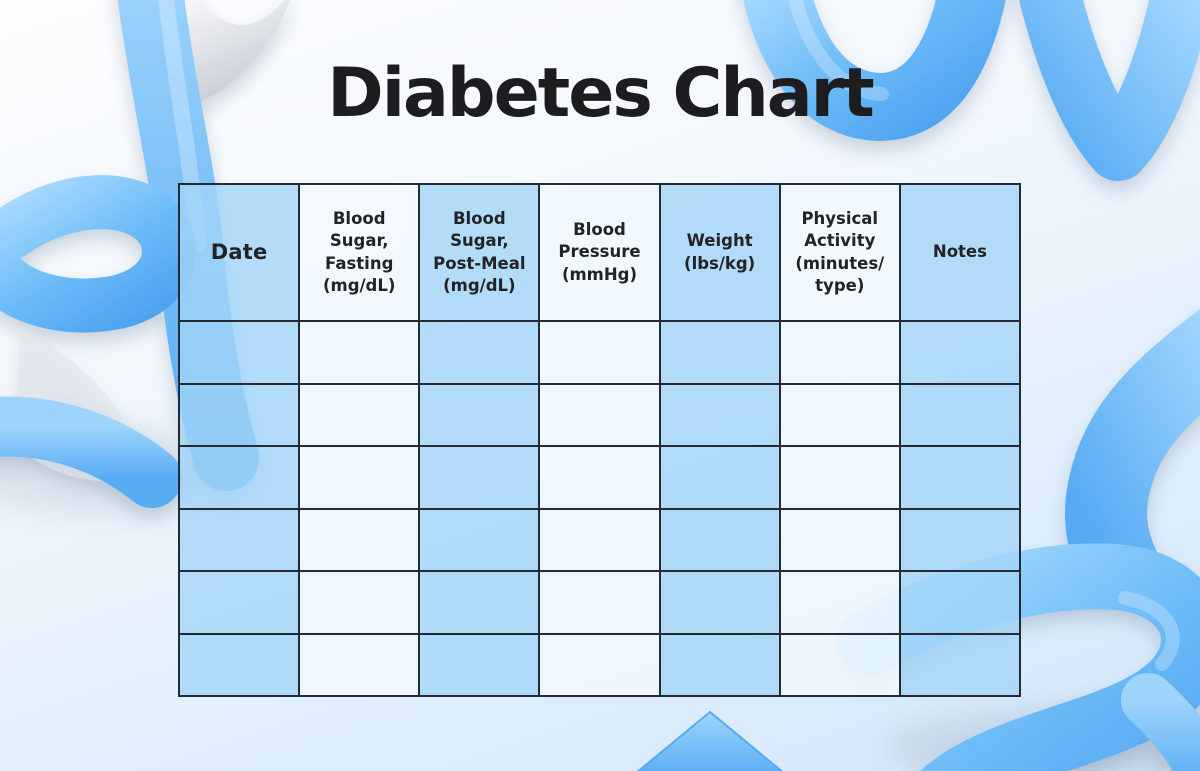 This screenshot has height=771, width=1200. Describe the element at coordinates (719, 477) in the screenshot. I see `table-cell-r3-c5` at that location.